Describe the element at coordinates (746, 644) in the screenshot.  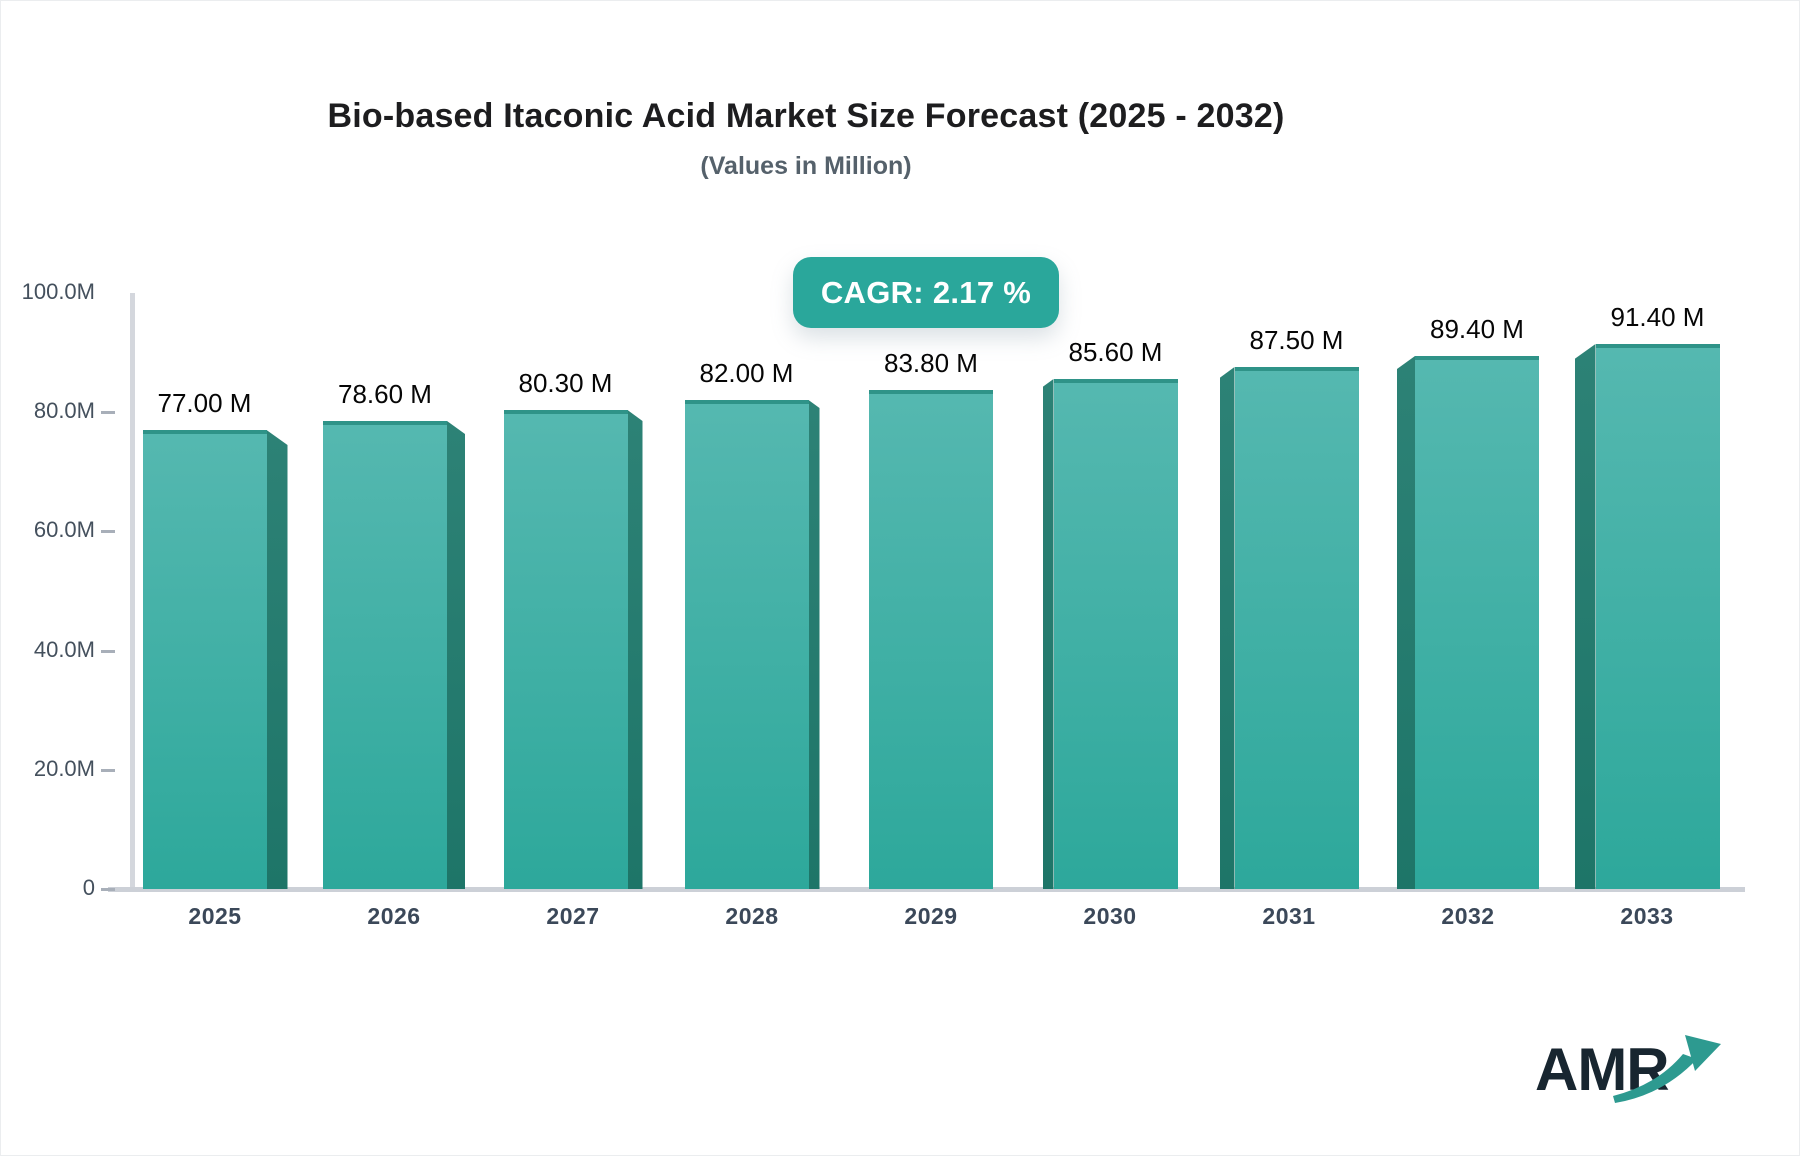
I see `bar-2028` at that location.